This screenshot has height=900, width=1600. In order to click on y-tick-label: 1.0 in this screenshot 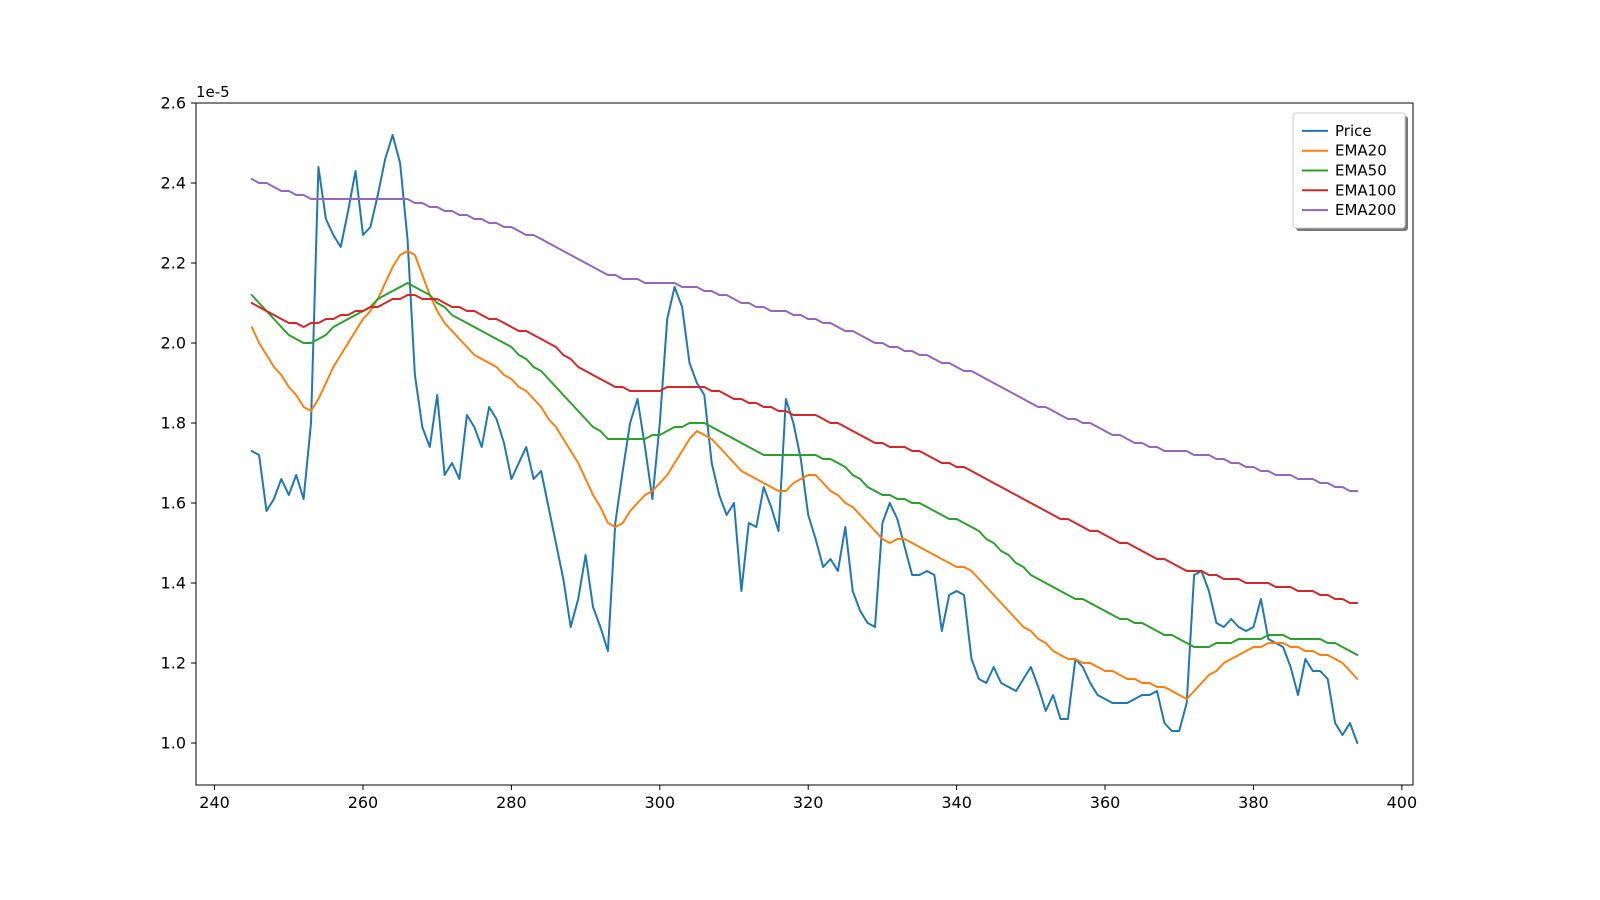, I will do `click(173, 743)`.